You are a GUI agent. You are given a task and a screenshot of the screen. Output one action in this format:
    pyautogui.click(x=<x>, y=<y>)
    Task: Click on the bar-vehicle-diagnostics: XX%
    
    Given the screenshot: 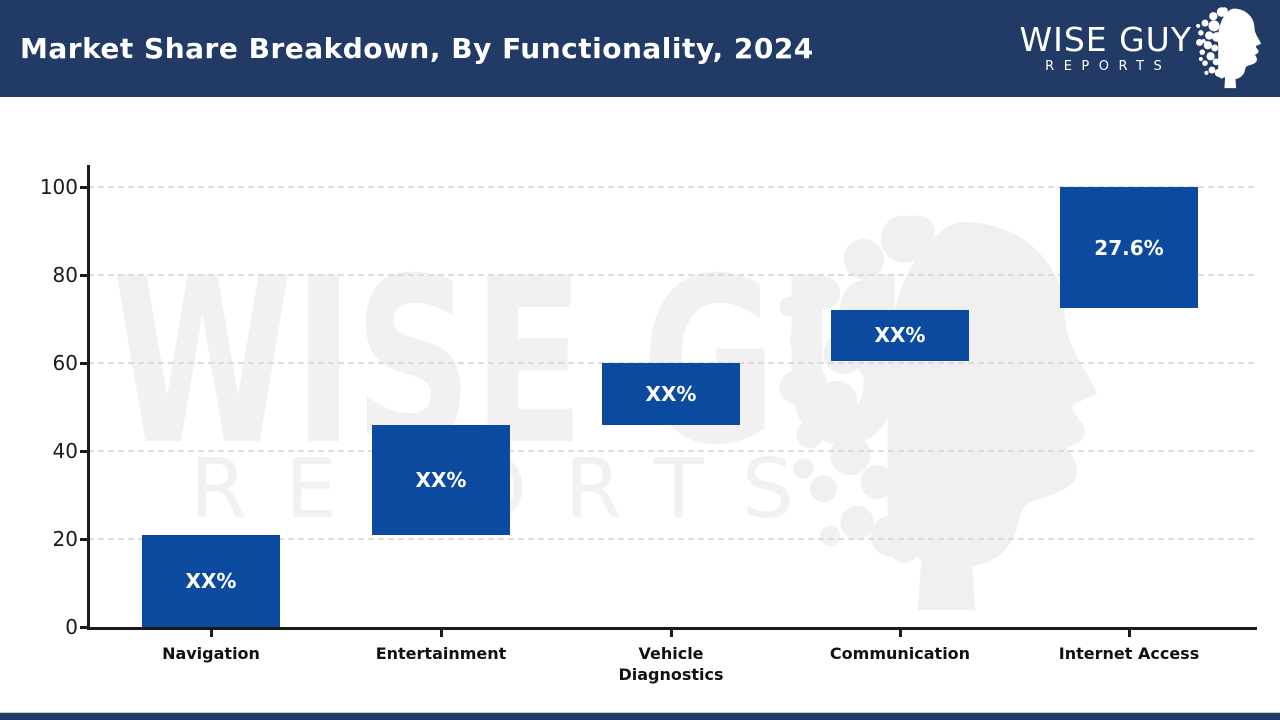 What is the action you would take?
    pyautogui.click(x=671, y=394)
    